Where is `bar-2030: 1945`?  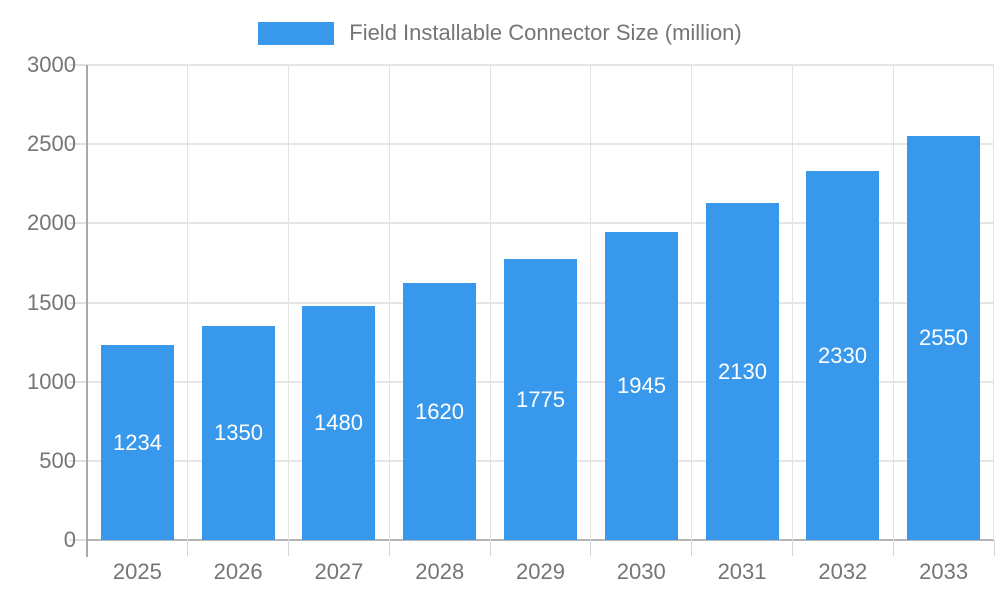
bar-2030: 1945 is located at coordinates (641, 386).